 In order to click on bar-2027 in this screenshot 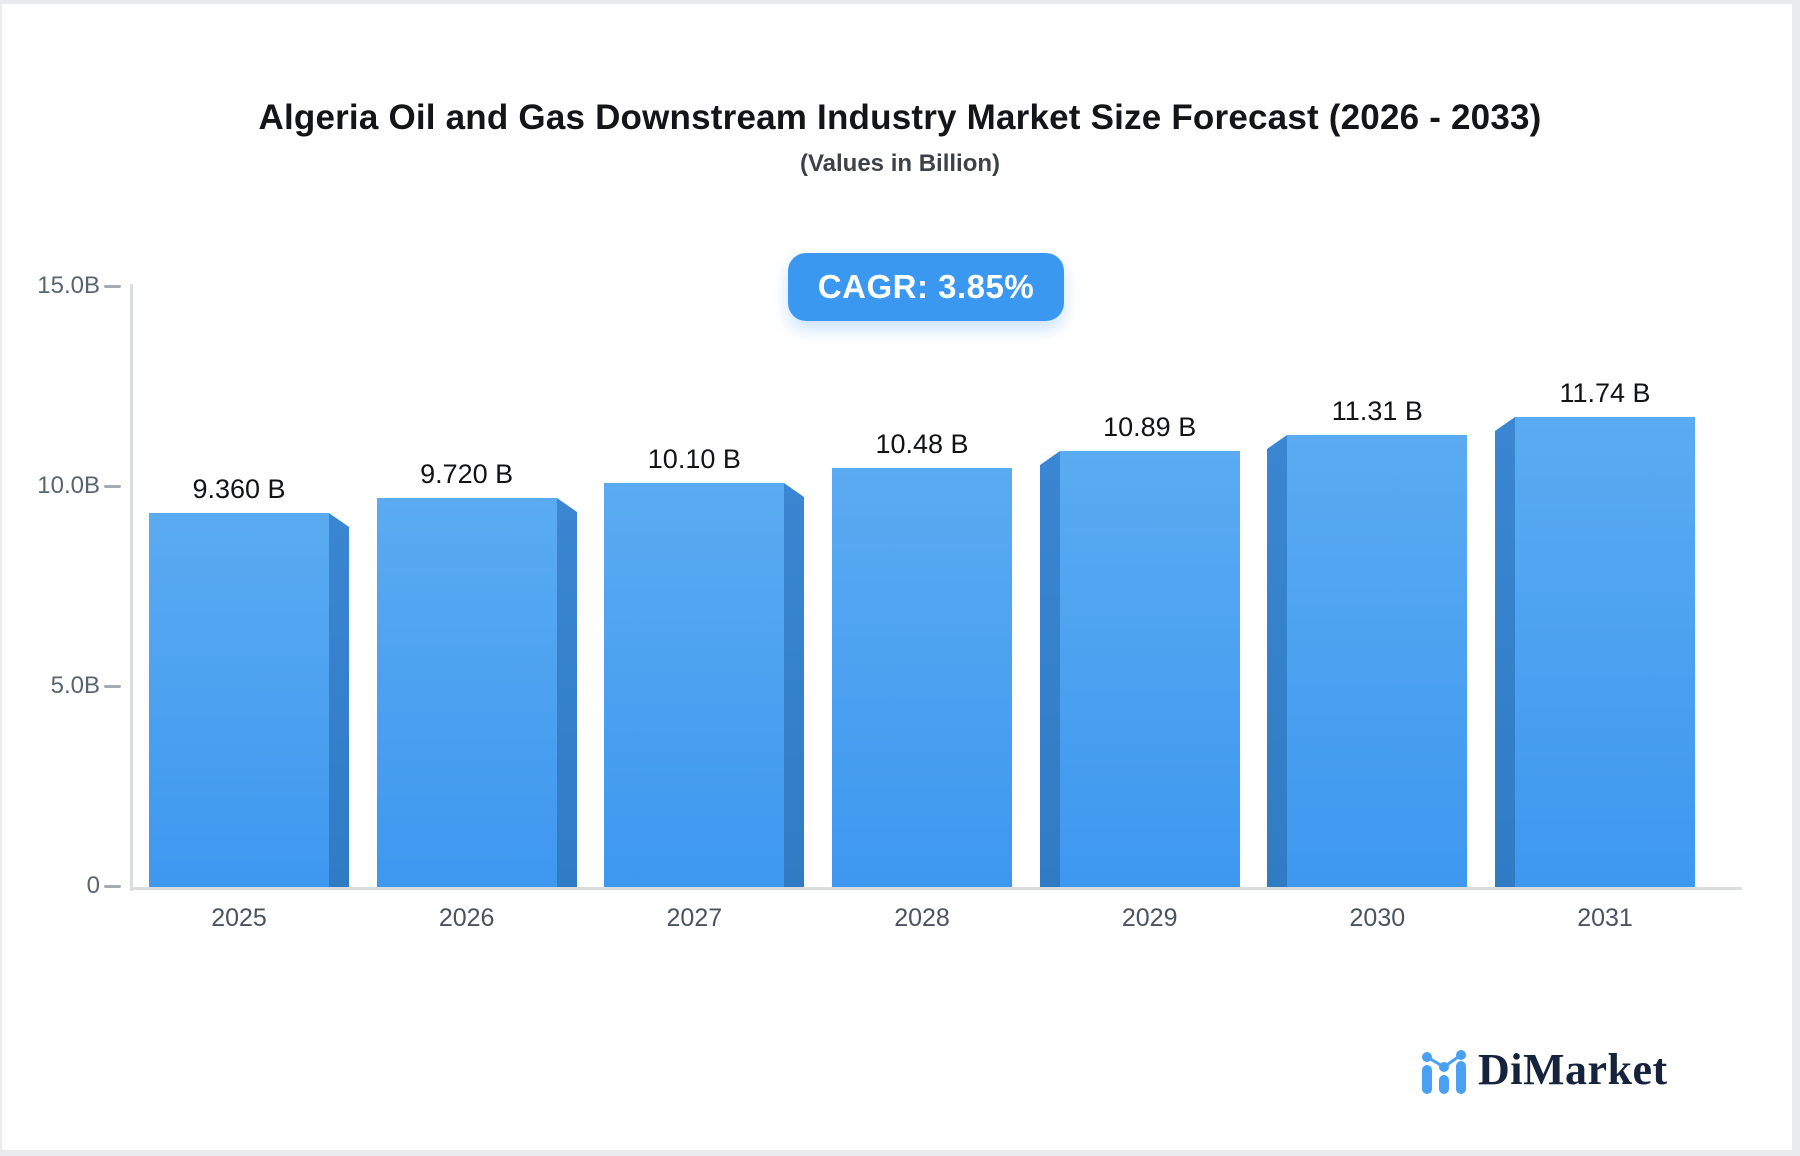, I will do `click(694, 685)`.